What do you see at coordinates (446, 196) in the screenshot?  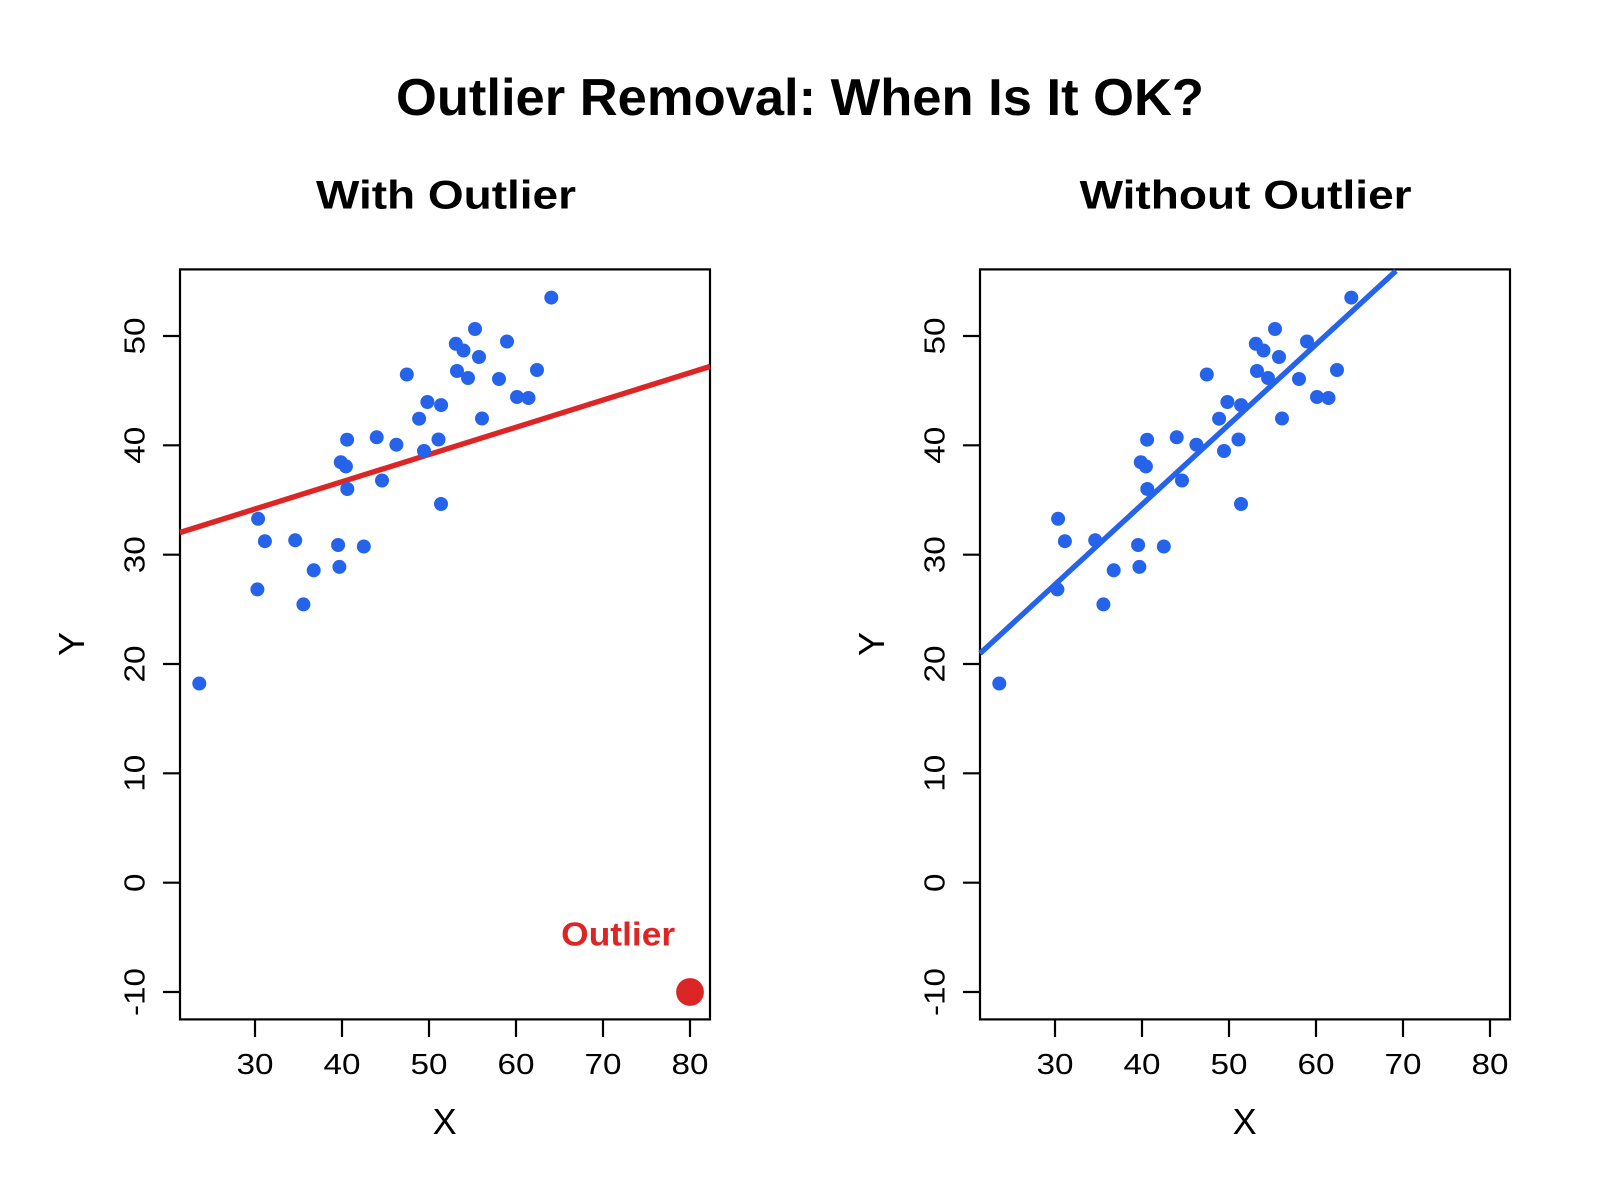 I see `svg-text: With Outlier` at bounding box center [446, 196].